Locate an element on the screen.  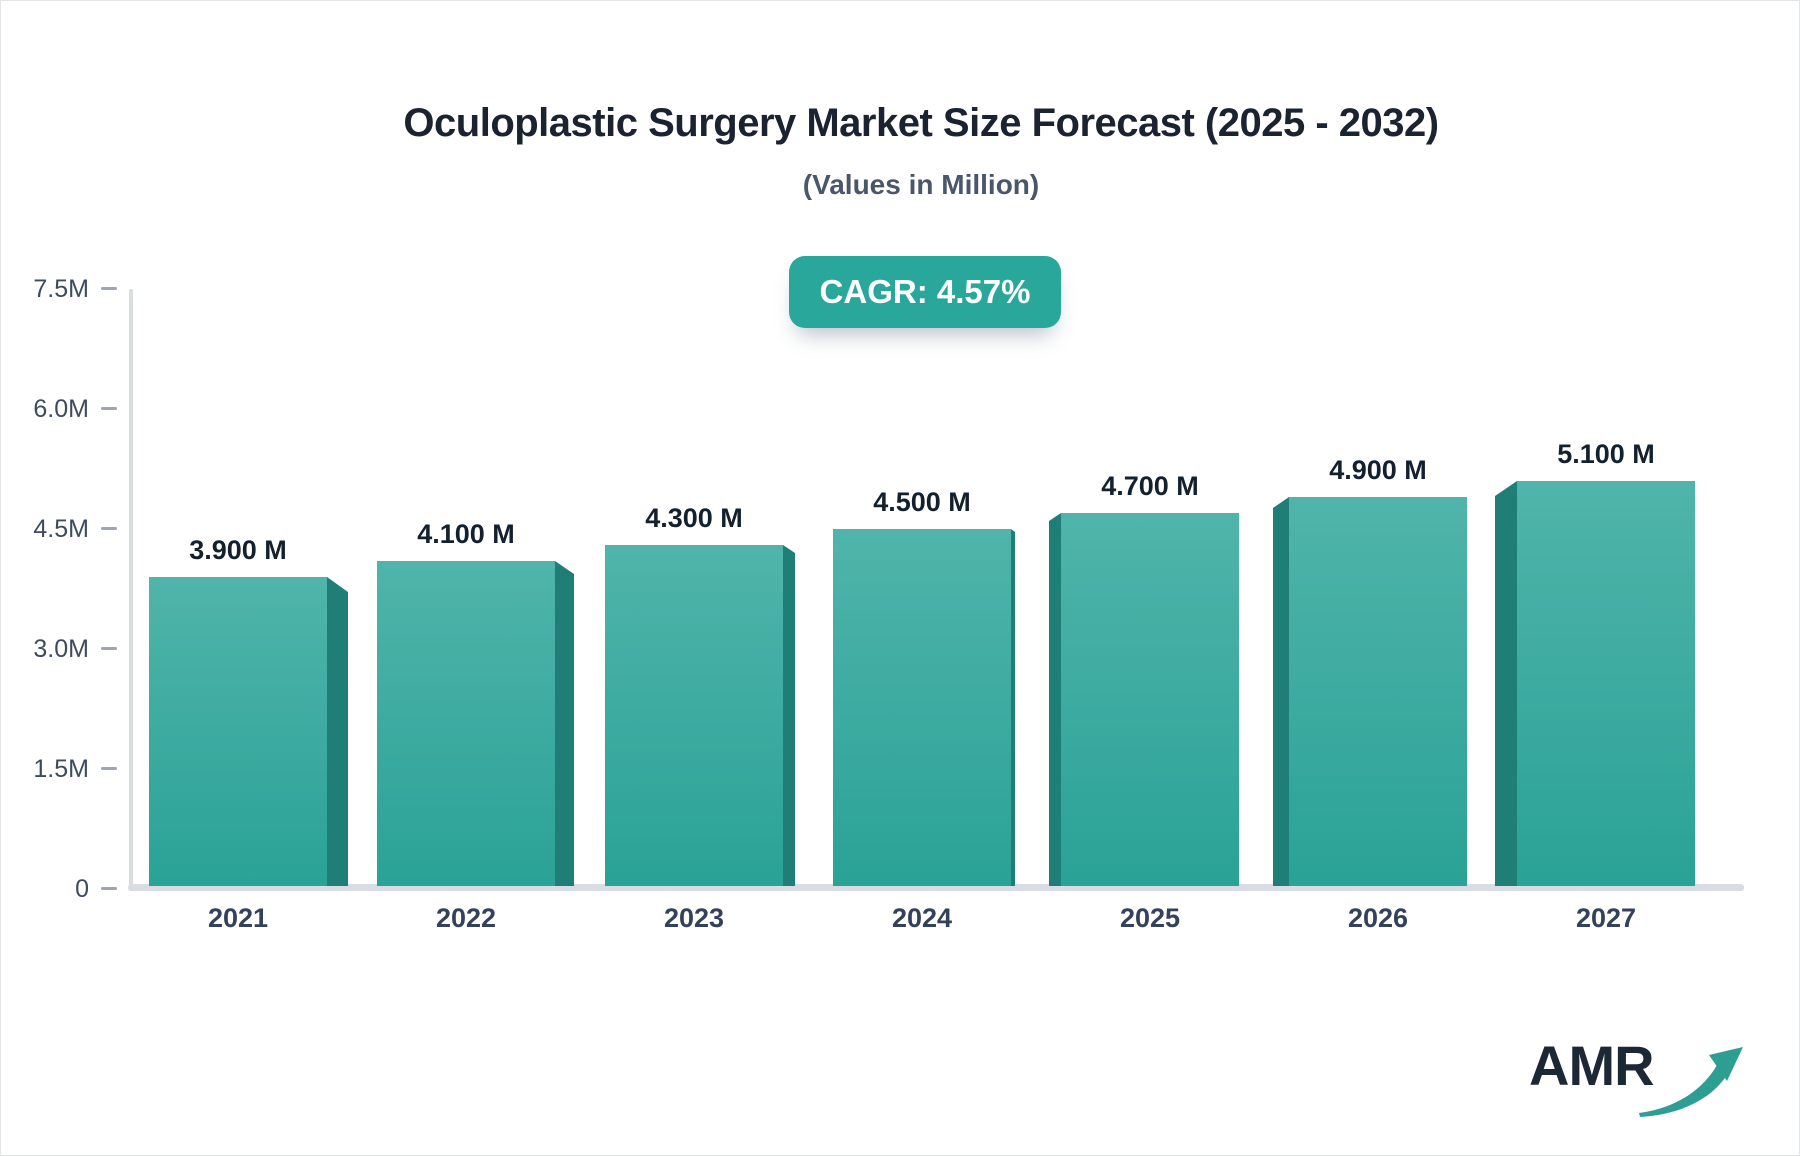
bar-value-label: 4.500 M is located at coordinates (922, 502).